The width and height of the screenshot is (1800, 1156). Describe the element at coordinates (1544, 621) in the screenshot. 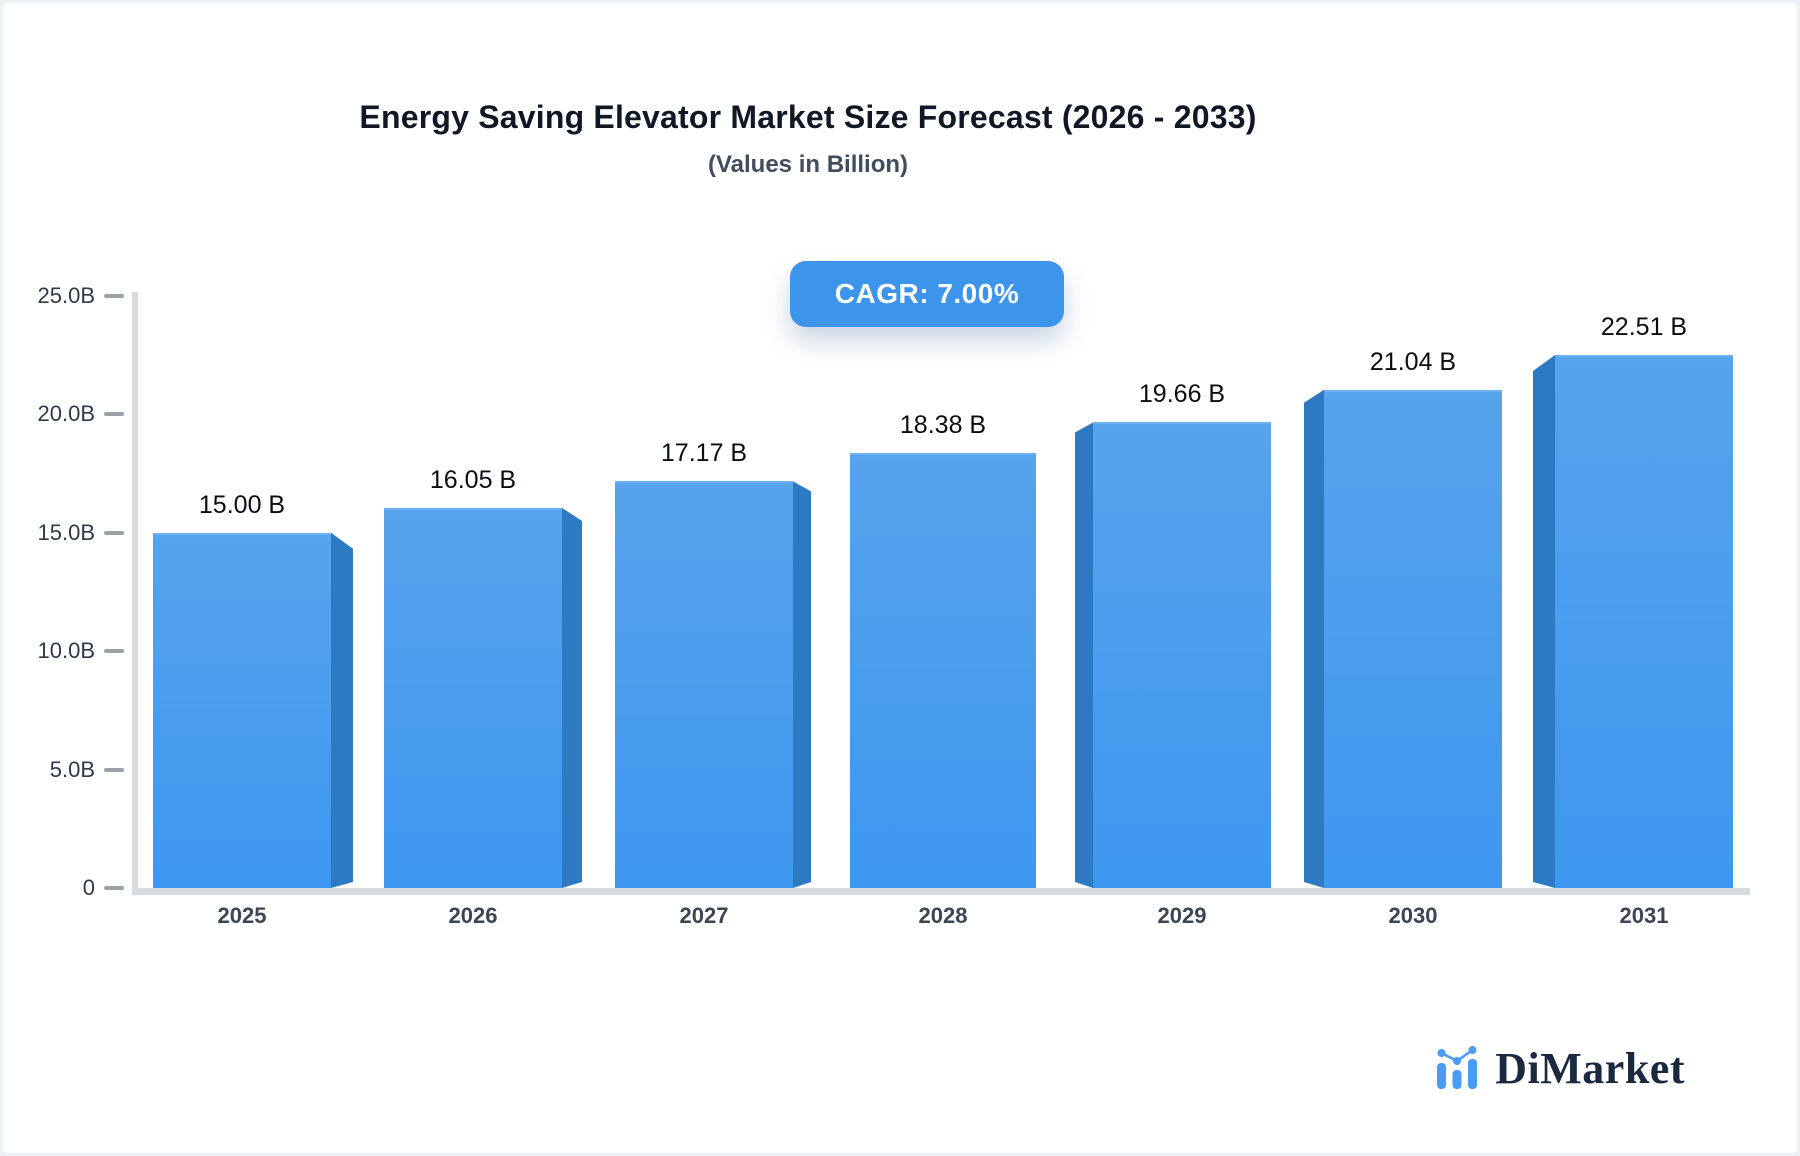

I see `bar-2031-side-face` at that location.